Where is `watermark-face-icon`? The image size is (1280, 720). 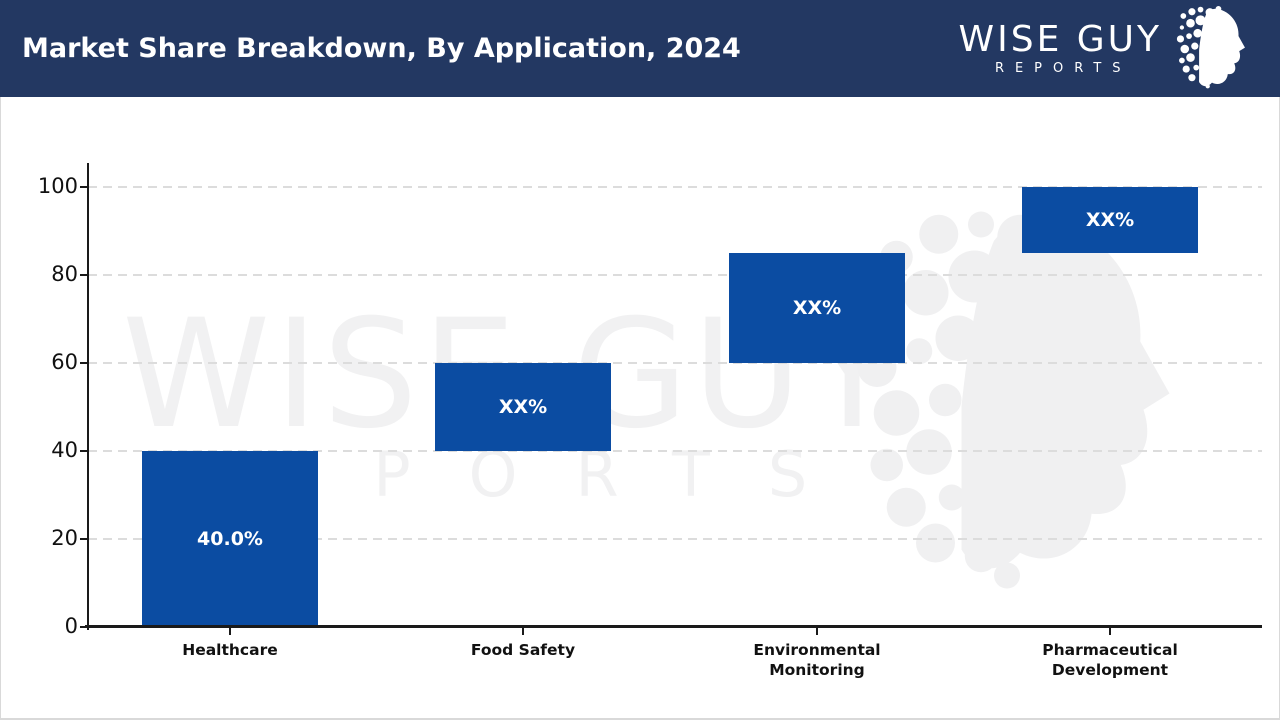 watermark-face-icon is located at coordinates (1013, 398).